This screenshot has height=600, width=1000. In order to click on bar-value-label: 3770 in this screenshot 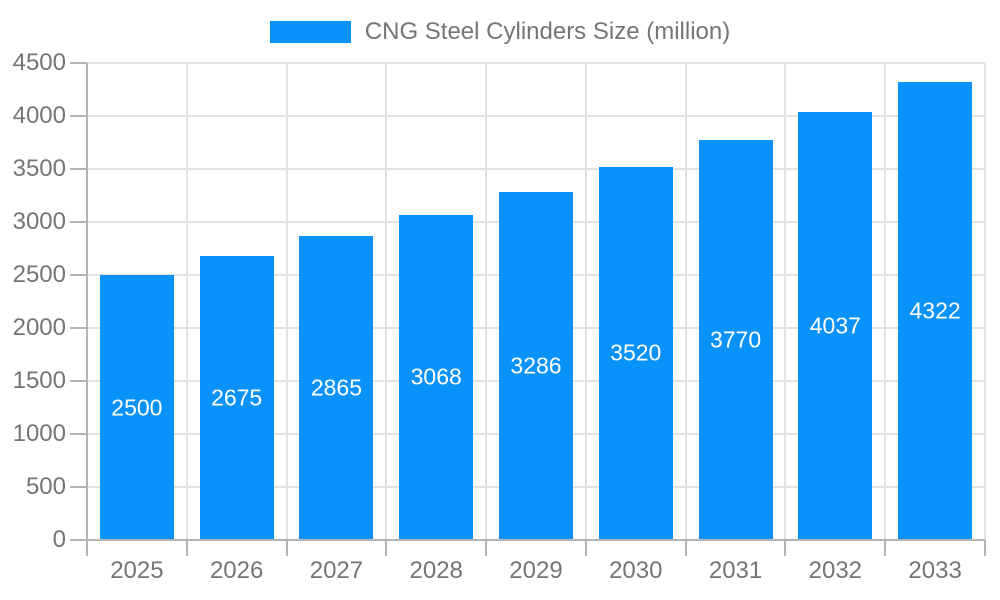, I will do `click(735, 339)`.